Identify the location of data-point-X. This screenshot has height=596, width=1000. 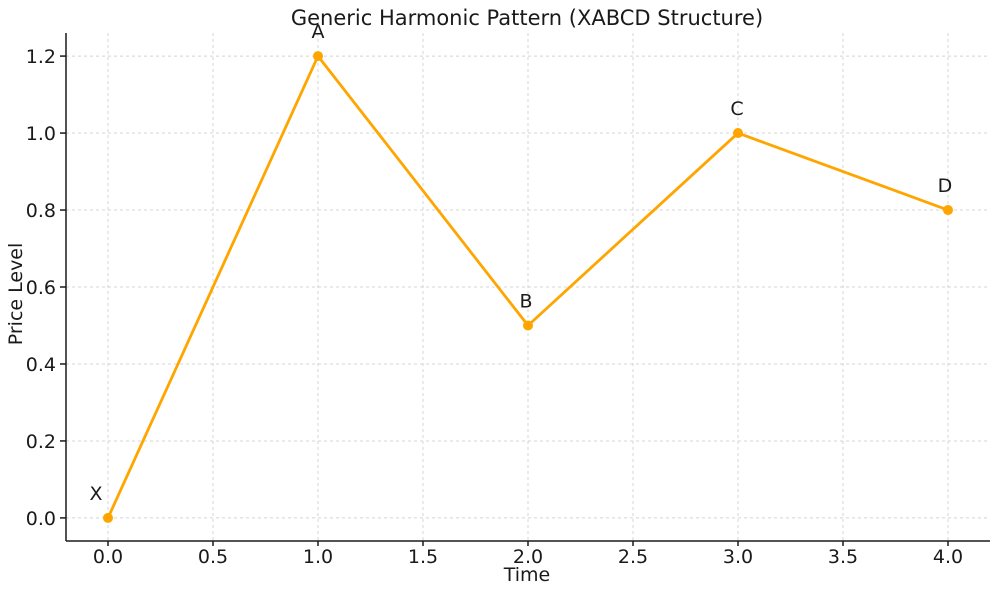
(108, 517).